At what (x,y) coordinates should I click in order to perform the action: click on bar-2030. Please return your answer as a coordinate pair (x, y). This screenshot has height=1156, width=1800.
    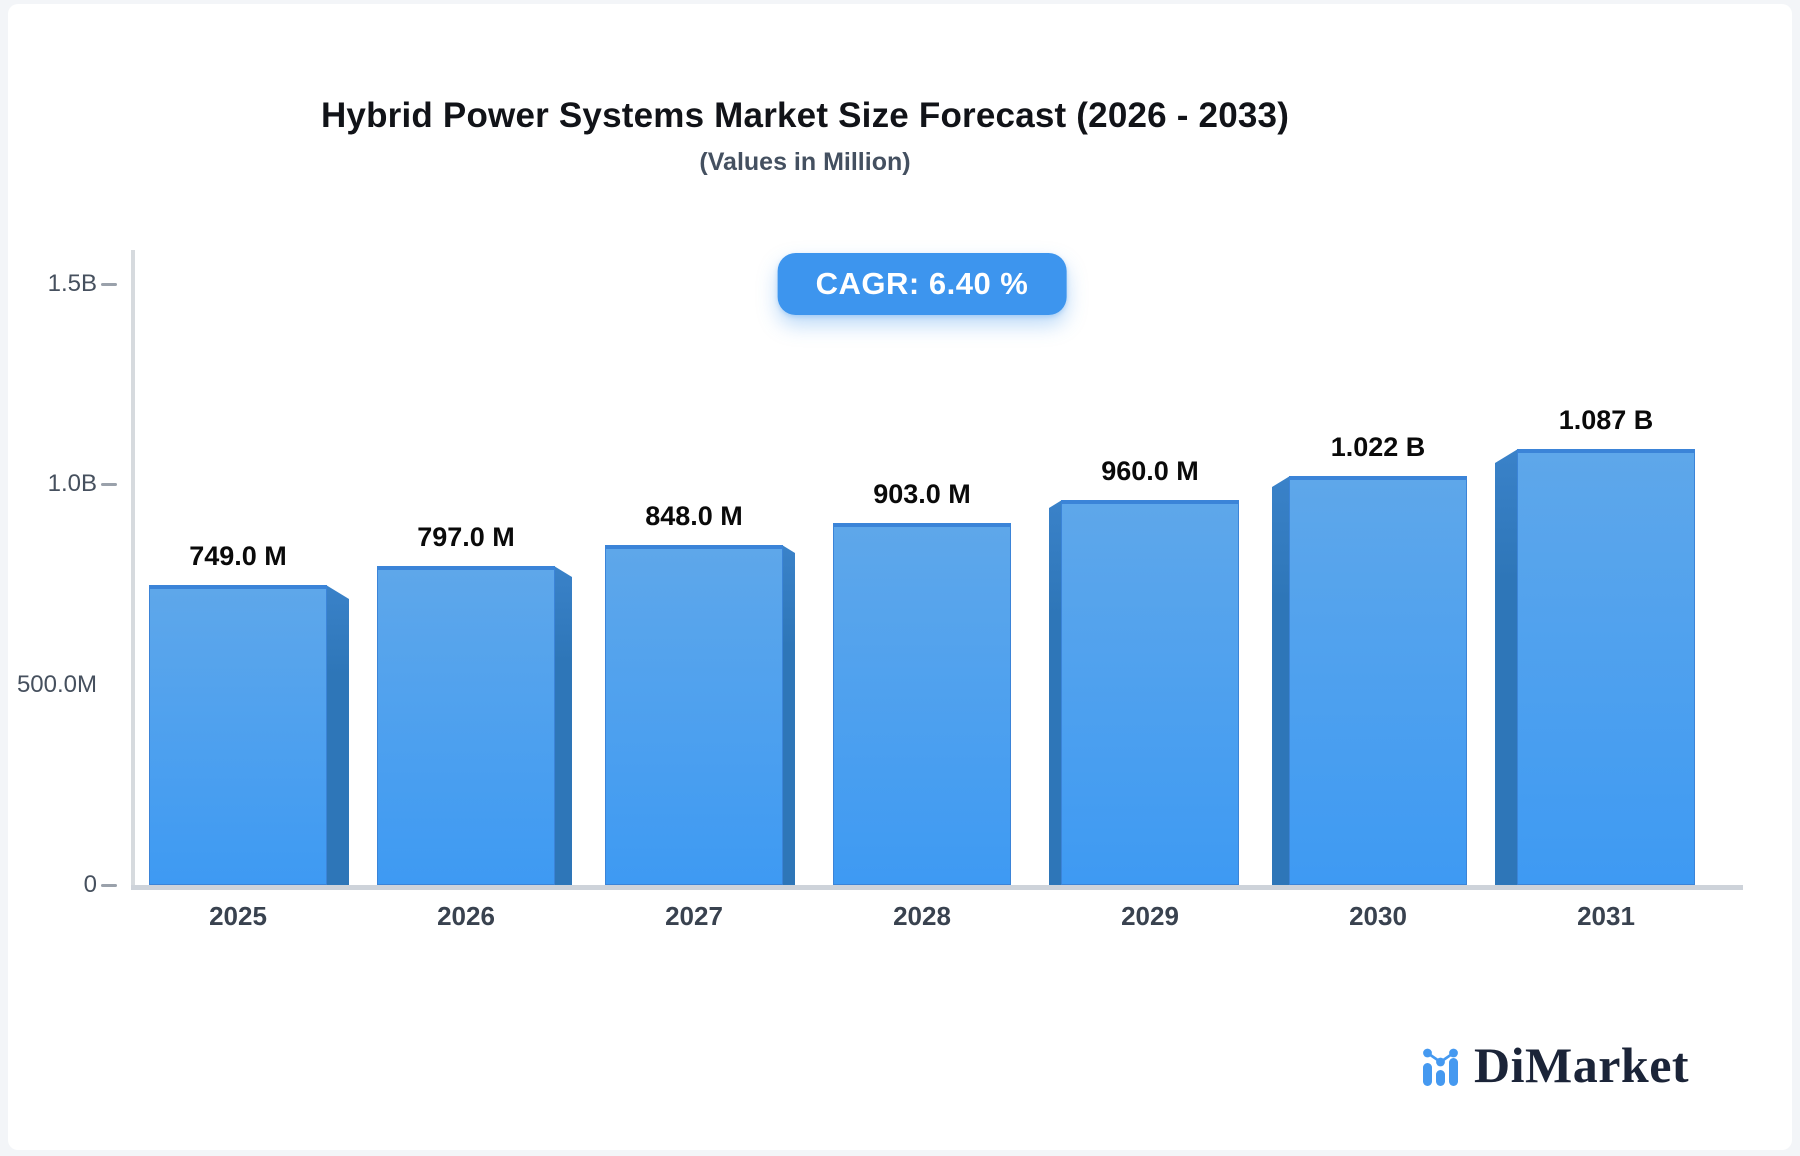
    Looking at the image, I should click on (1378, 680).